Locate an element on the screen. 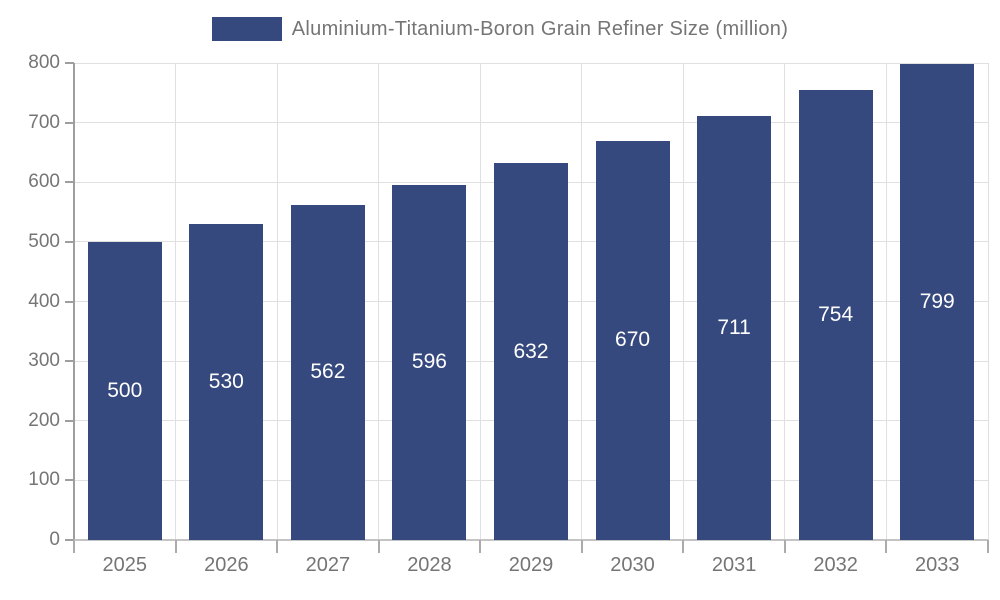  bar-2029: 632 is located at coordinates (531, 351).